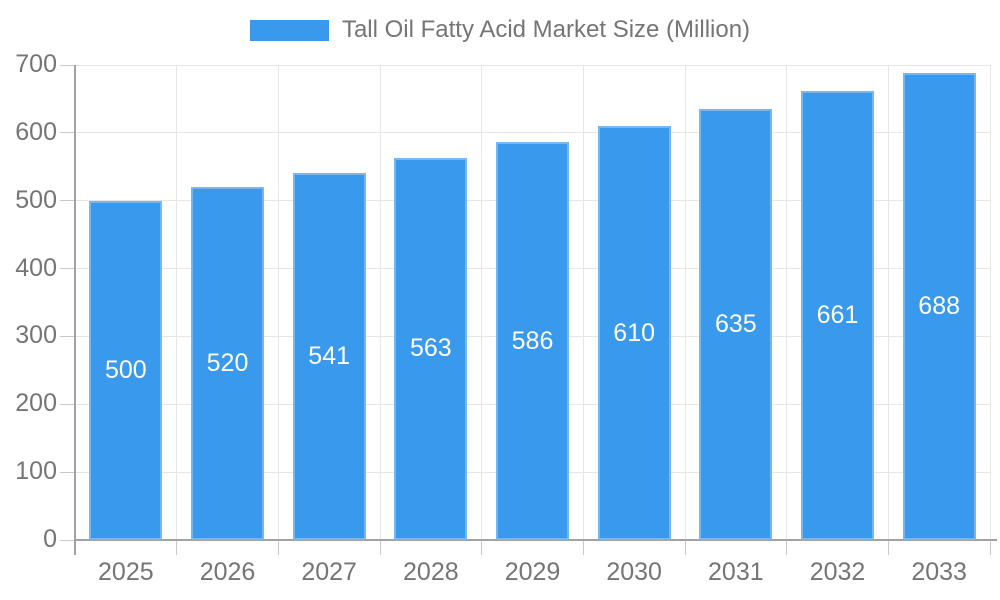 This screenshot has height=600, width=1000. I want to click on y-axis-line, so click(75, 310).